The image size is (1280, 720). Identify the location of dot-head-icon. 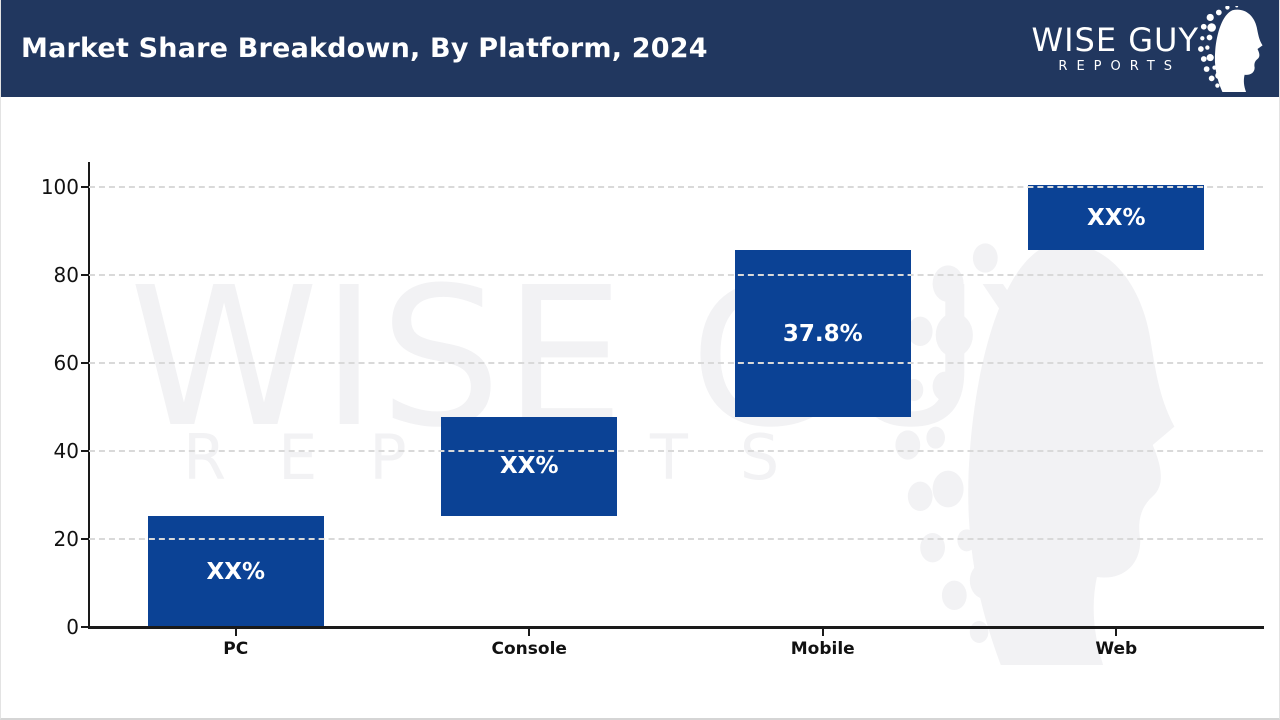
(1230, 48).